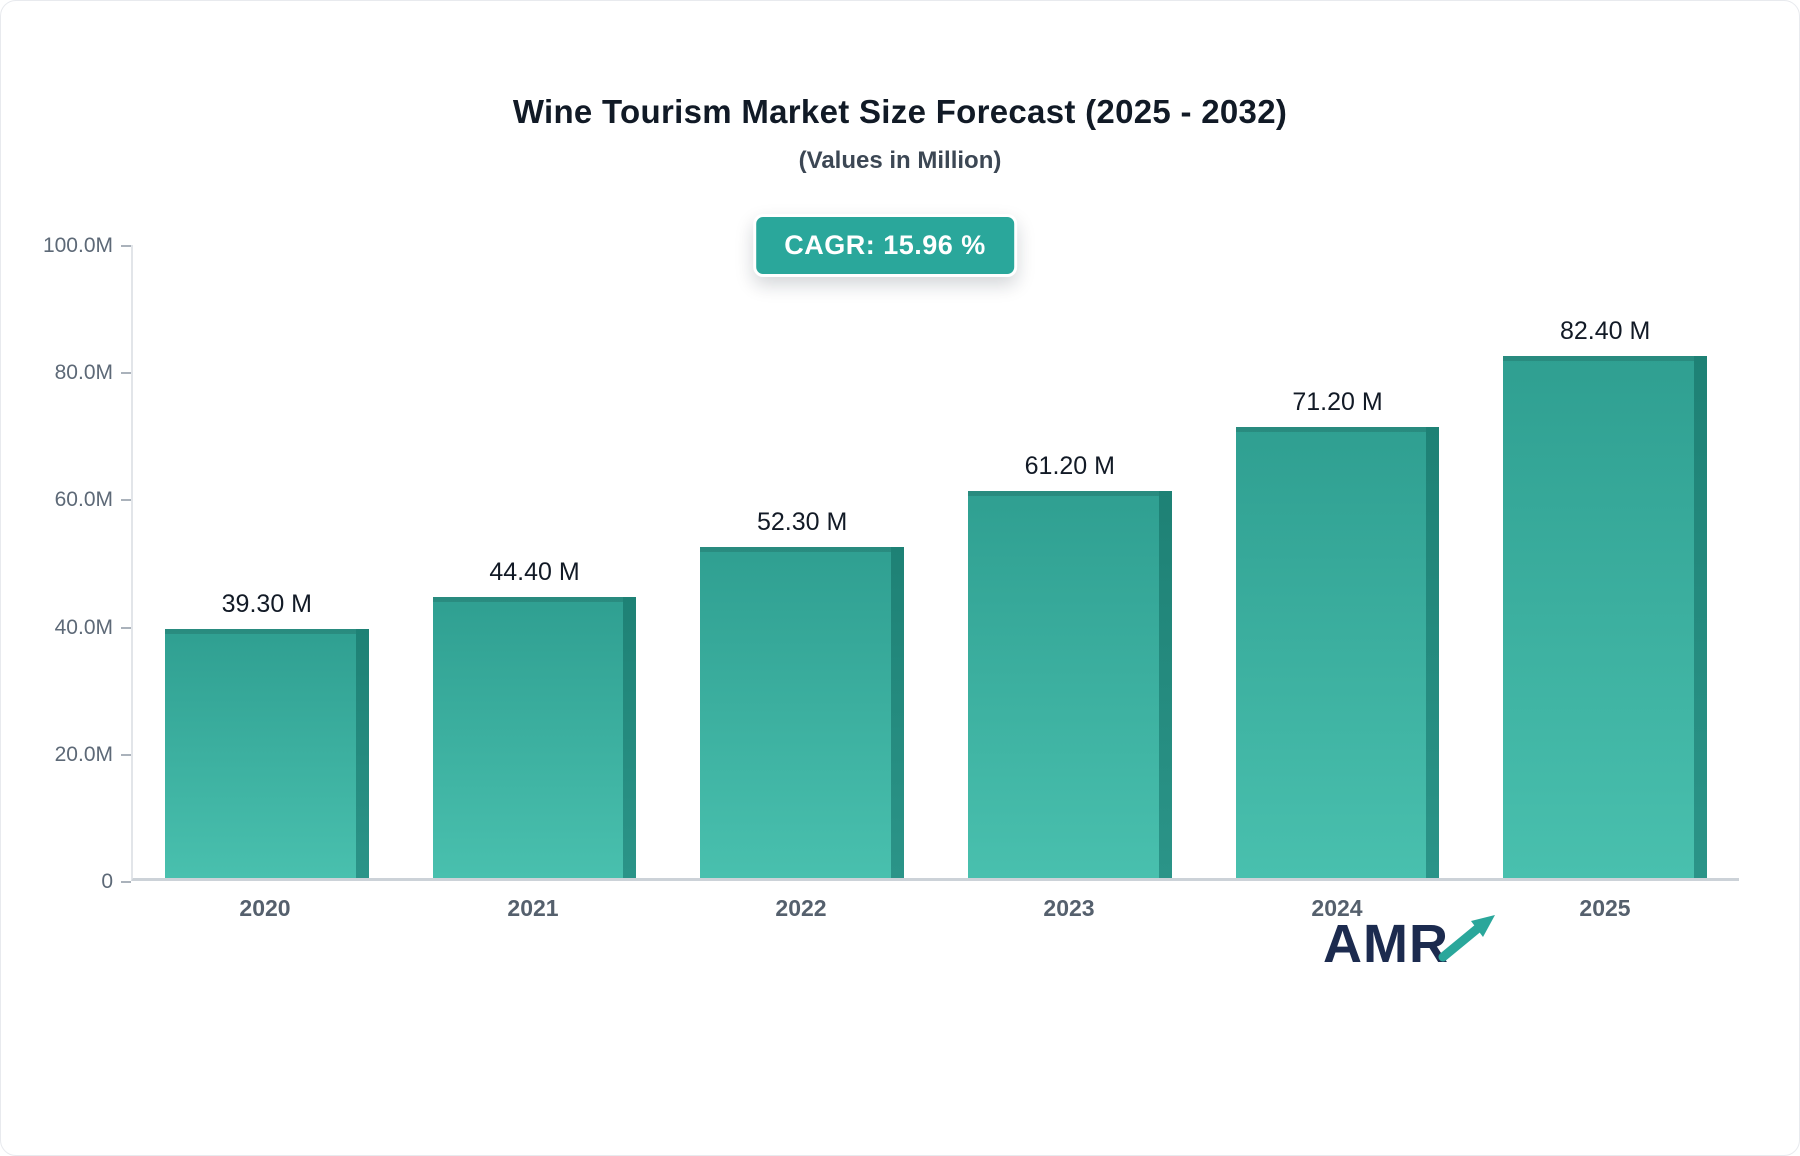  I want to click on bar-column: 71.20 M, so click(1338, 561).